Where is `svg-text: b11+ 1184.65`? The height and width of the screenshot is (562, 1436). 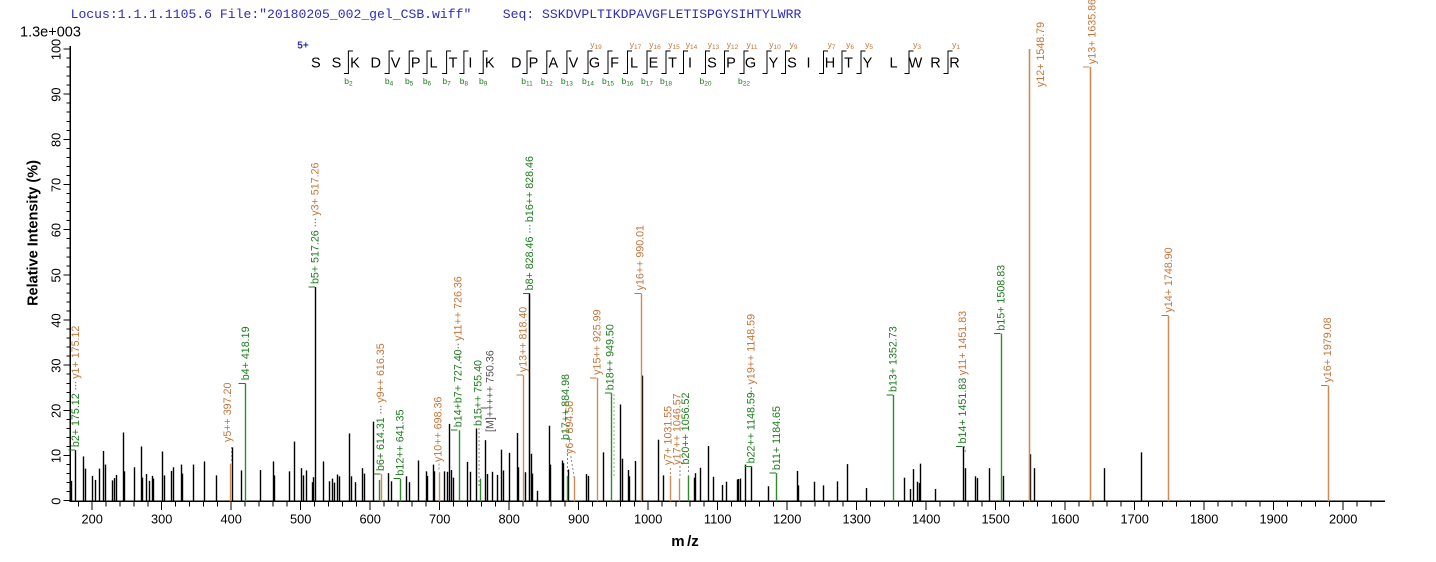
svg-text: b11+ 1184.65 is located at coordinates (777, 438).